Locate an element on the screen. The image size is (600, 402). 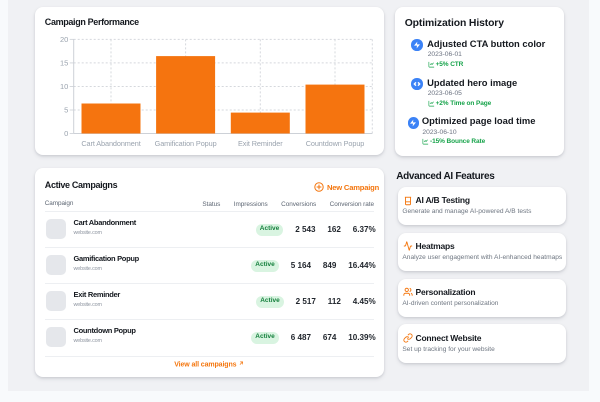
svg-text: Cart Abandonment is located at coordinates (110, 143).